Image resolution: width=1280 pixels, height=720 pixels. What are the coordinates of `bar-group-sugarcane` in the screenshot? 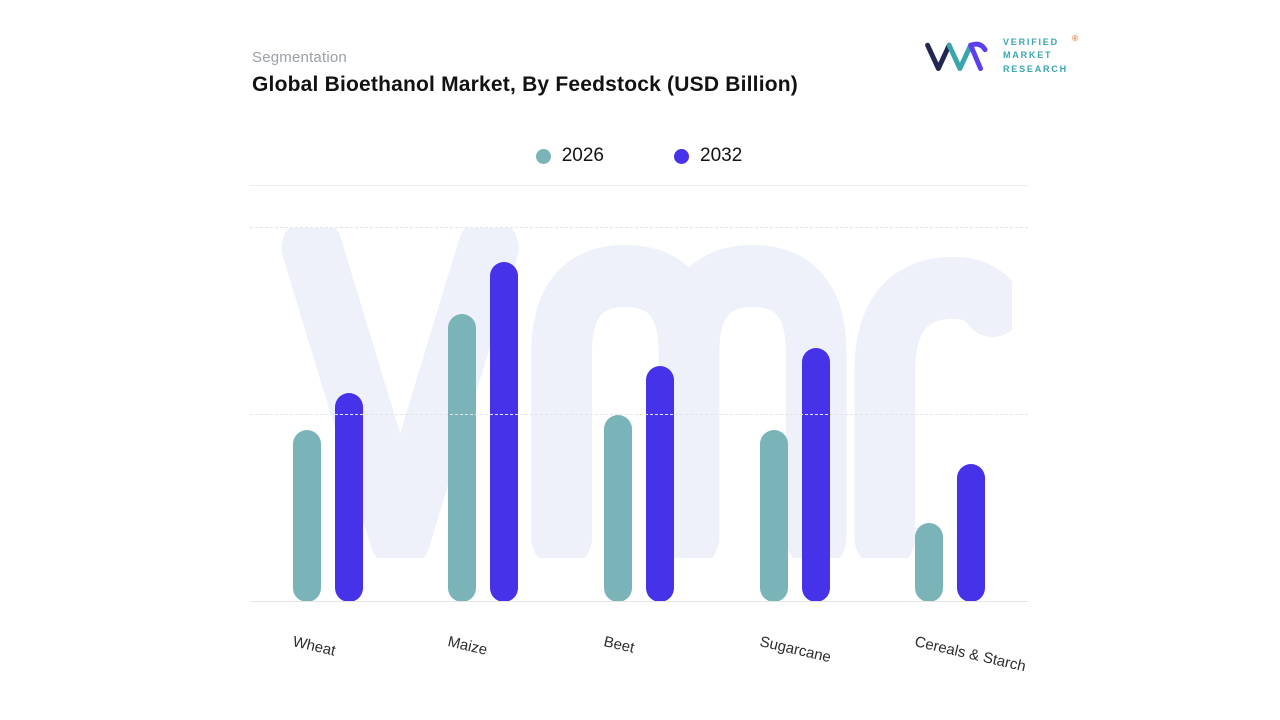 It's located at (794, 415).